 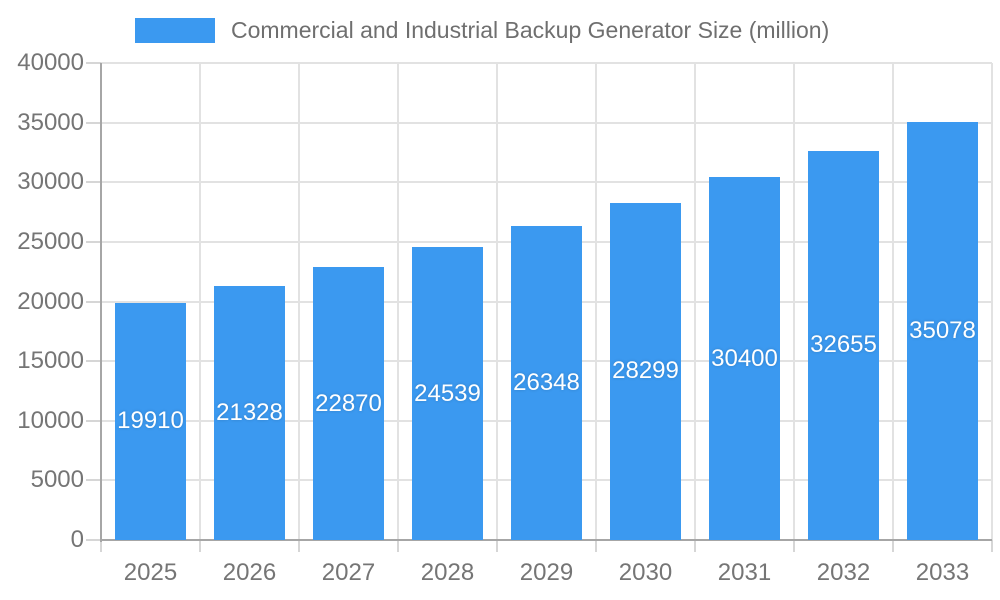 I want to click on x-axis-tick-label: 2030, so click(x=645, y=572).